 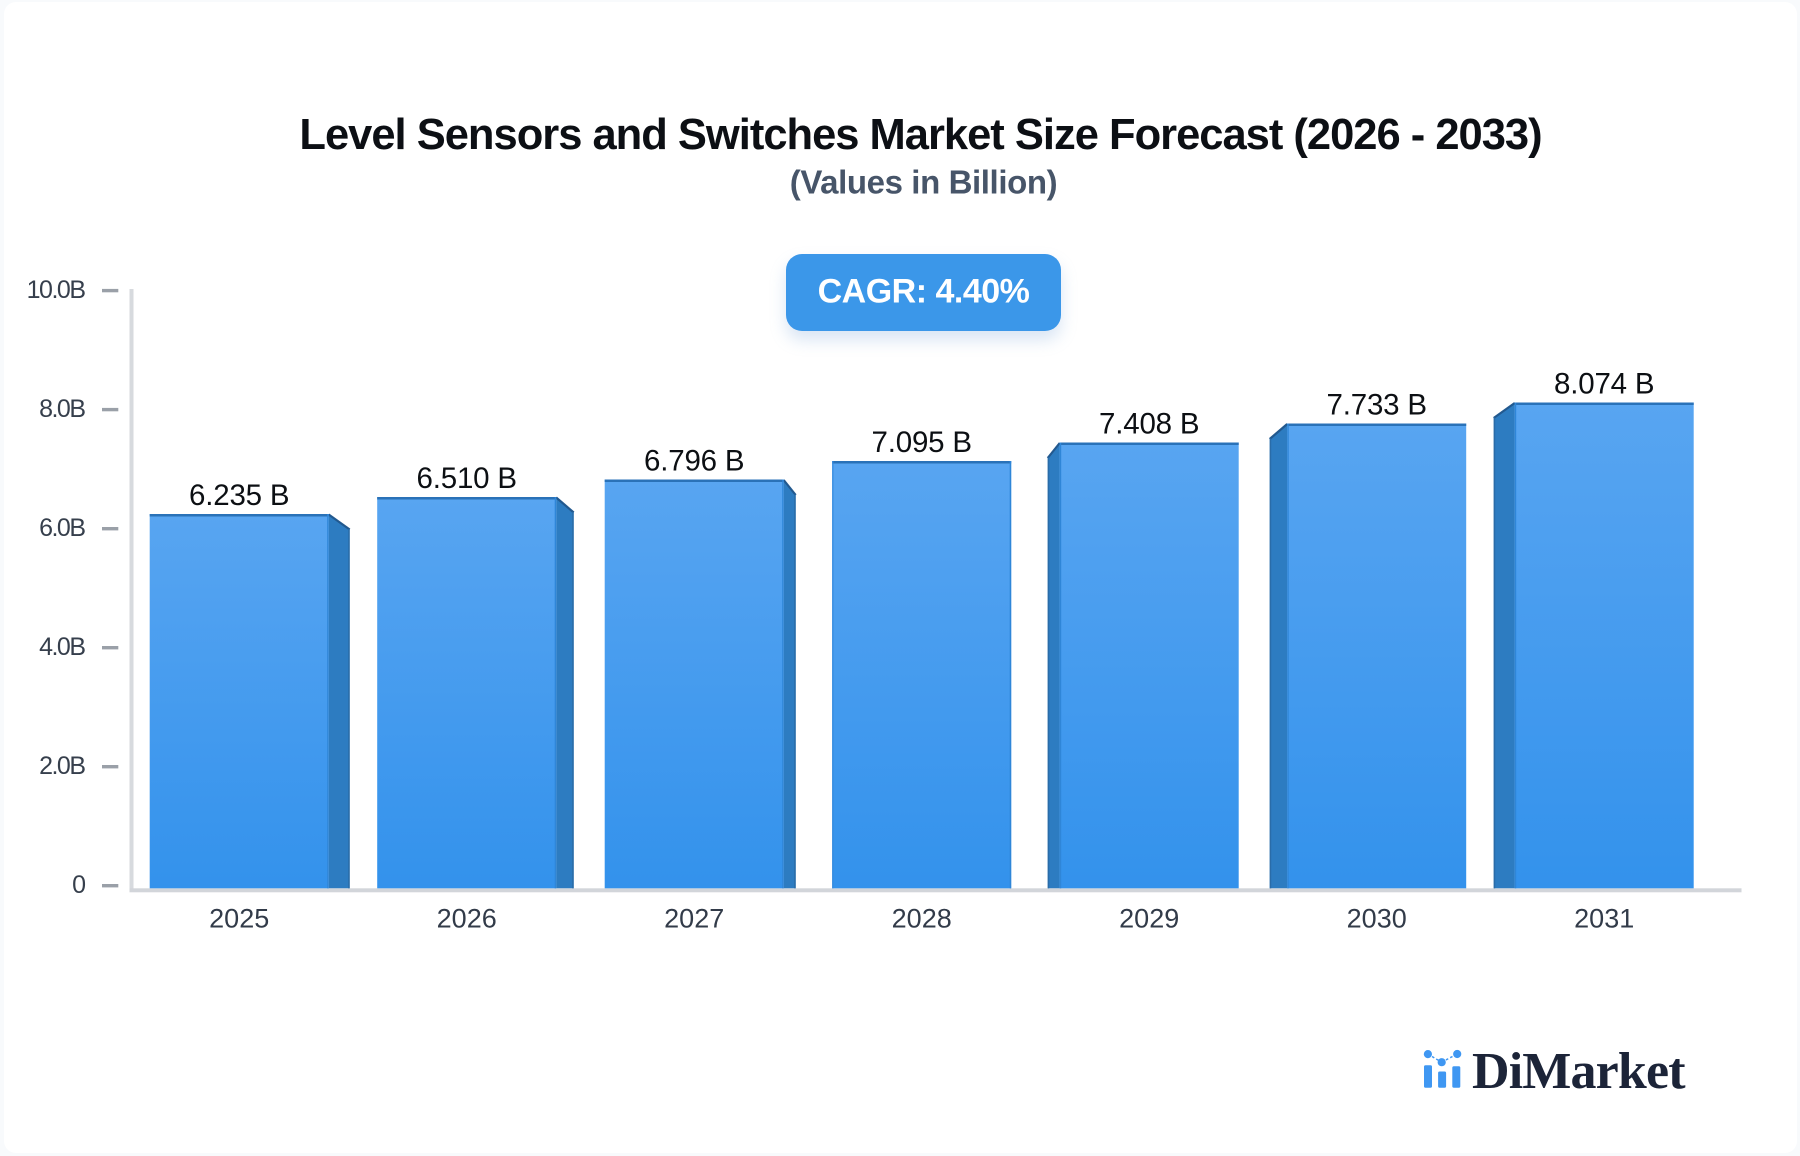 What do you see at coordinates (1377, 919) in the screenshot?
I see `svg-text: 2030` at bounding box center [1377, 919].